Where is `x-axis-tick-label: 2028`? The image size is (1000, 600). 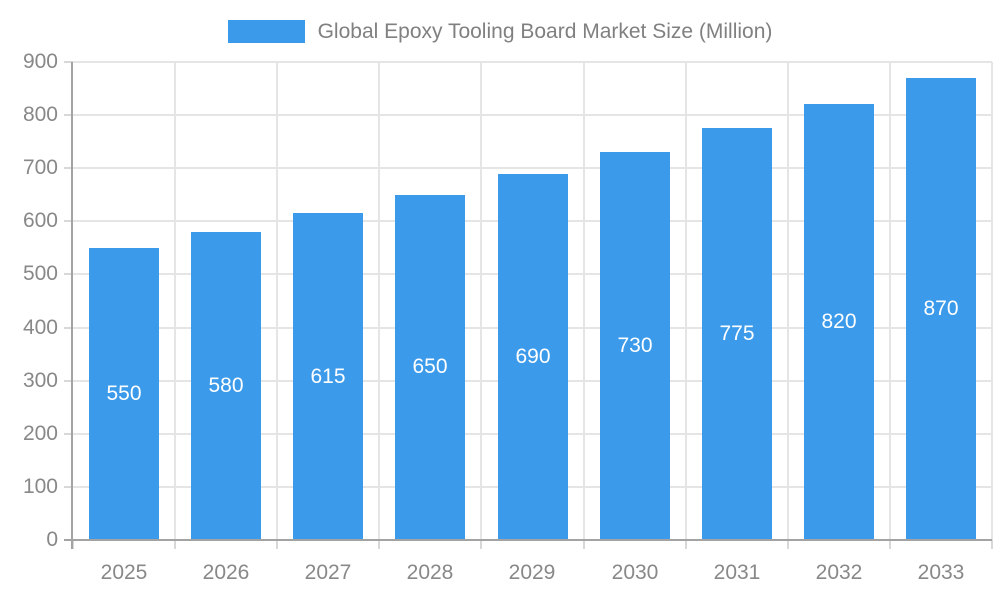 x-axis-tick-label: 2028 is located at coordinates (430, 572).